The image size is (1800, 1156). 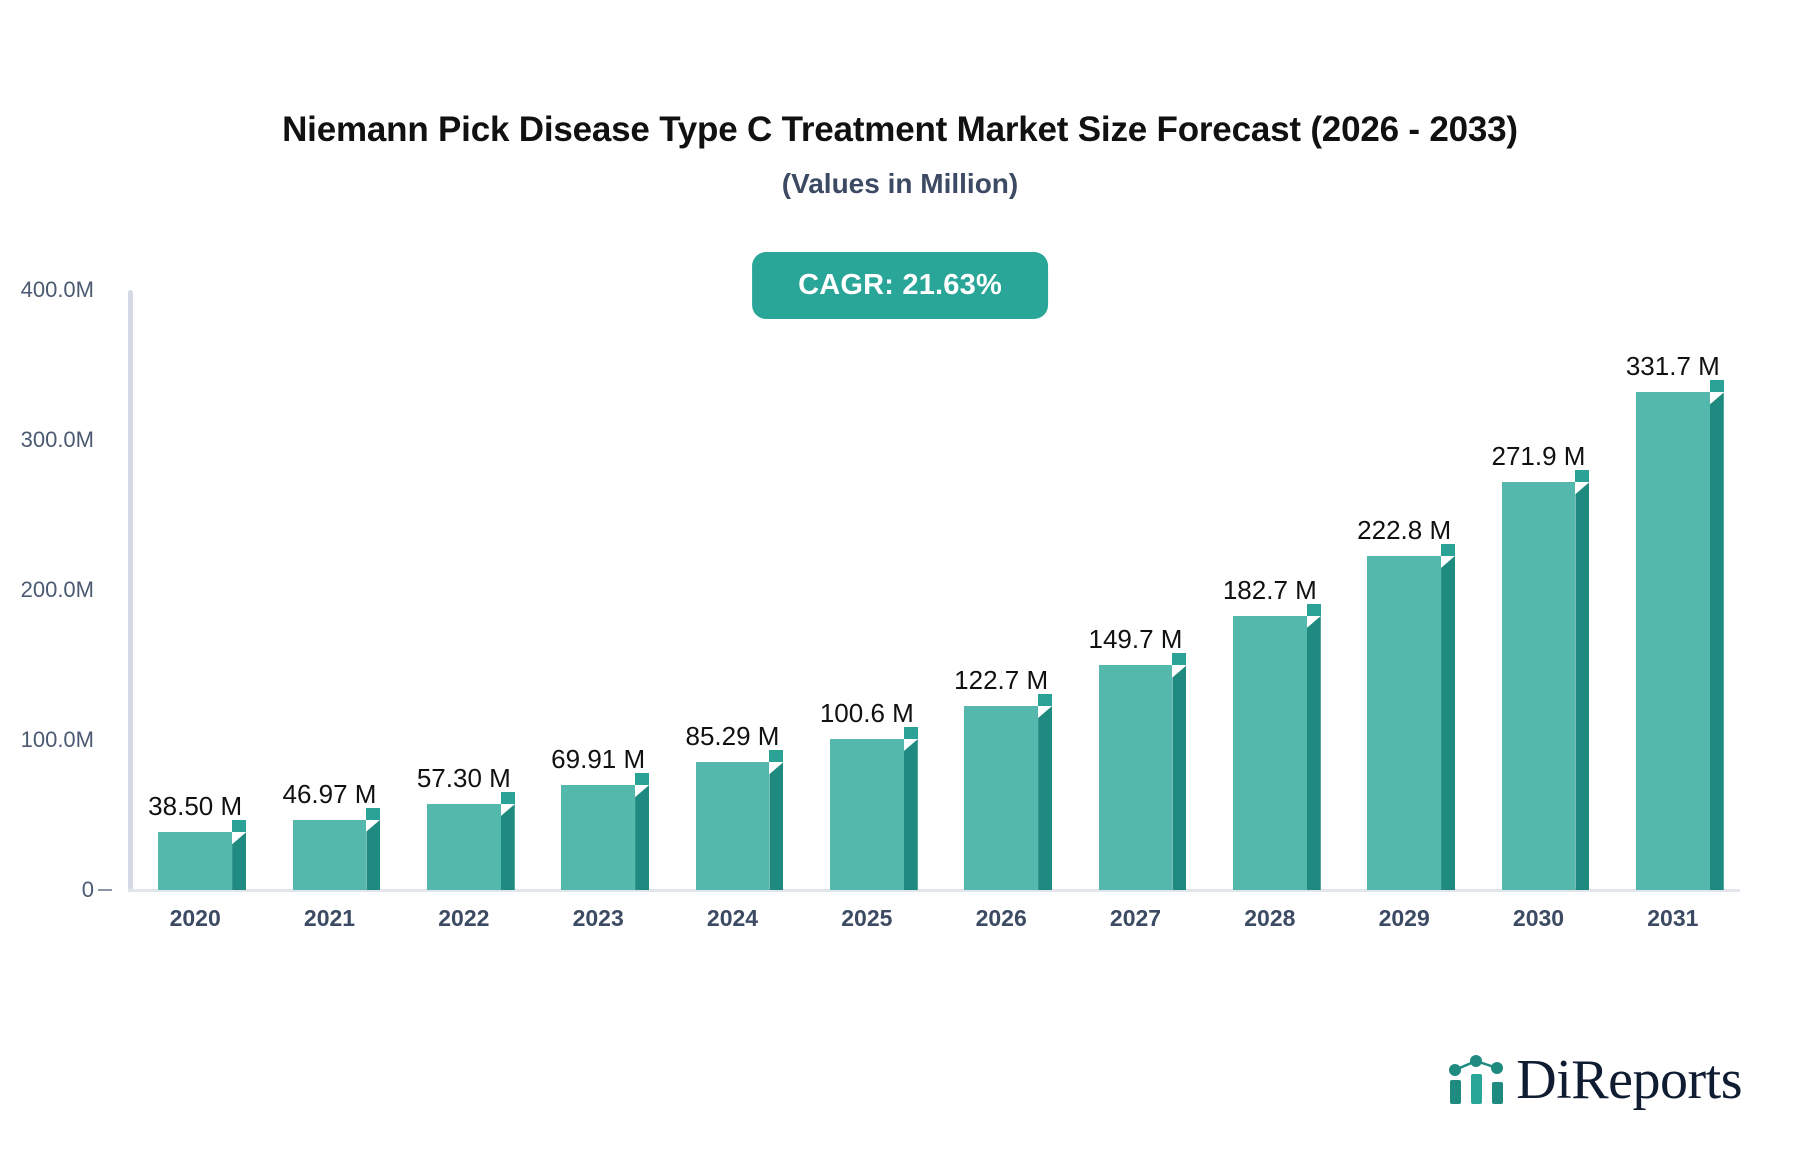 I want to click on bar: 149.7 M, so click(x=1138, y=757).